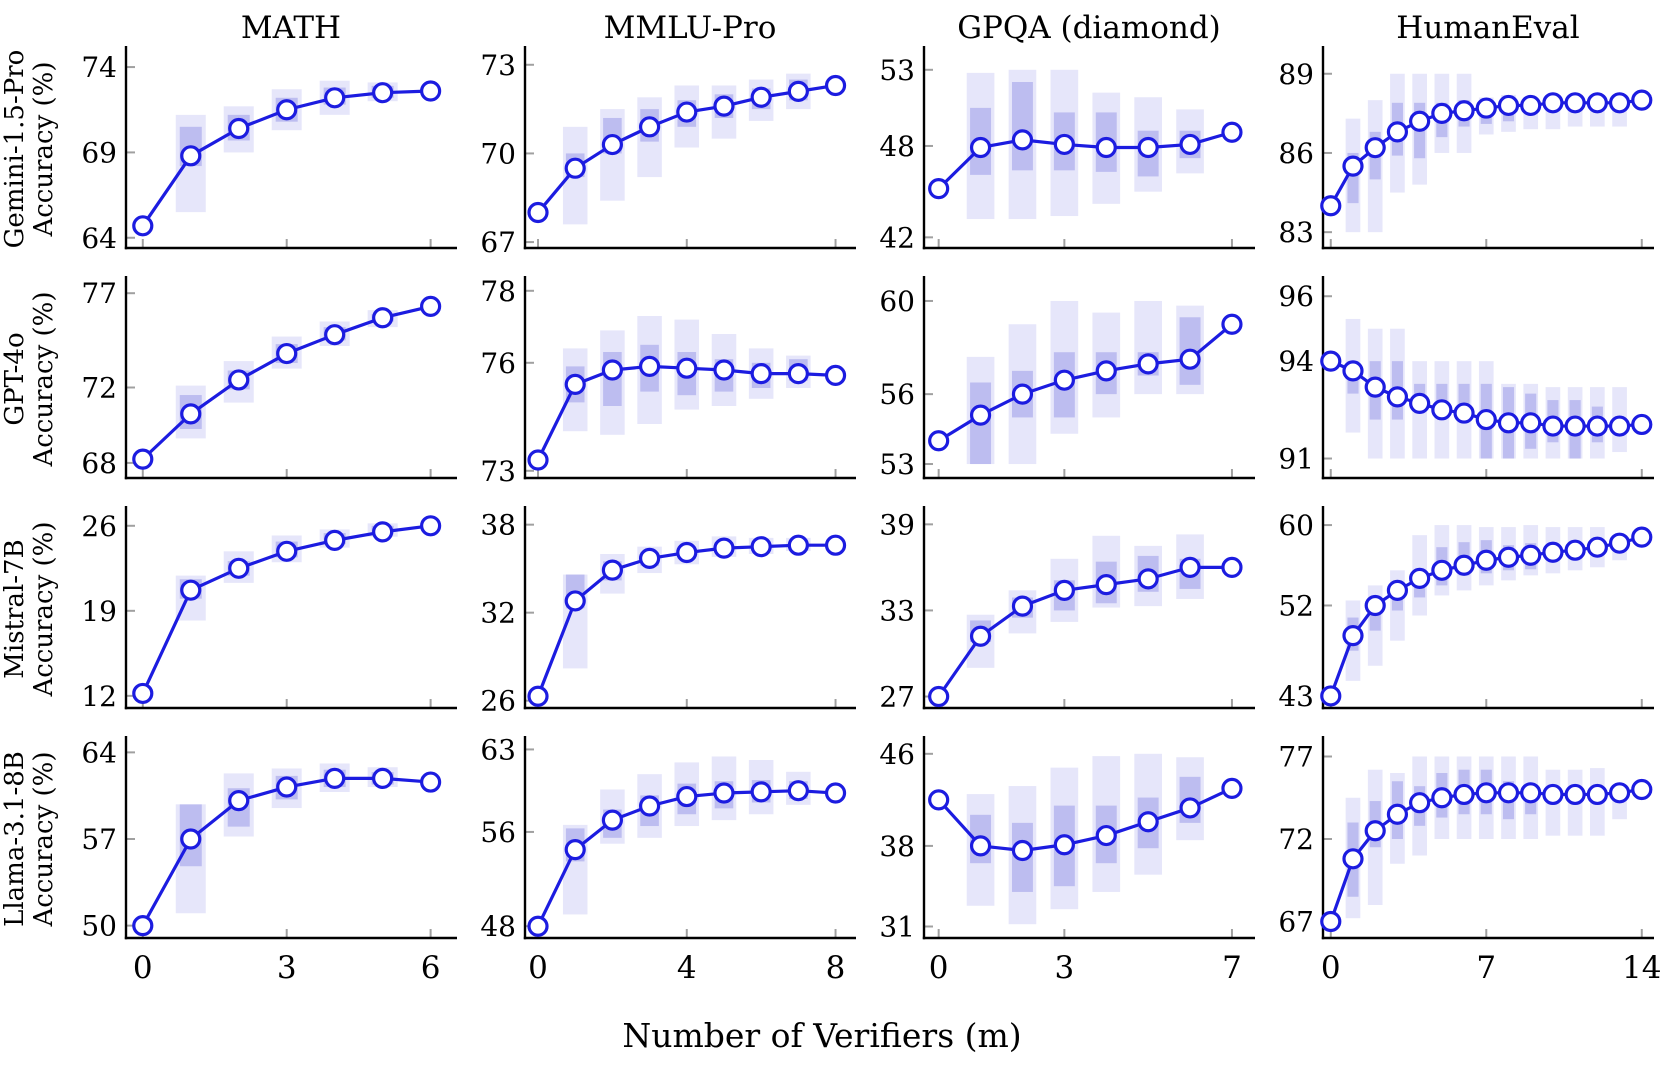  I want to click on row-label-model: Gemini-1.5-Pro, so click(15, 149).